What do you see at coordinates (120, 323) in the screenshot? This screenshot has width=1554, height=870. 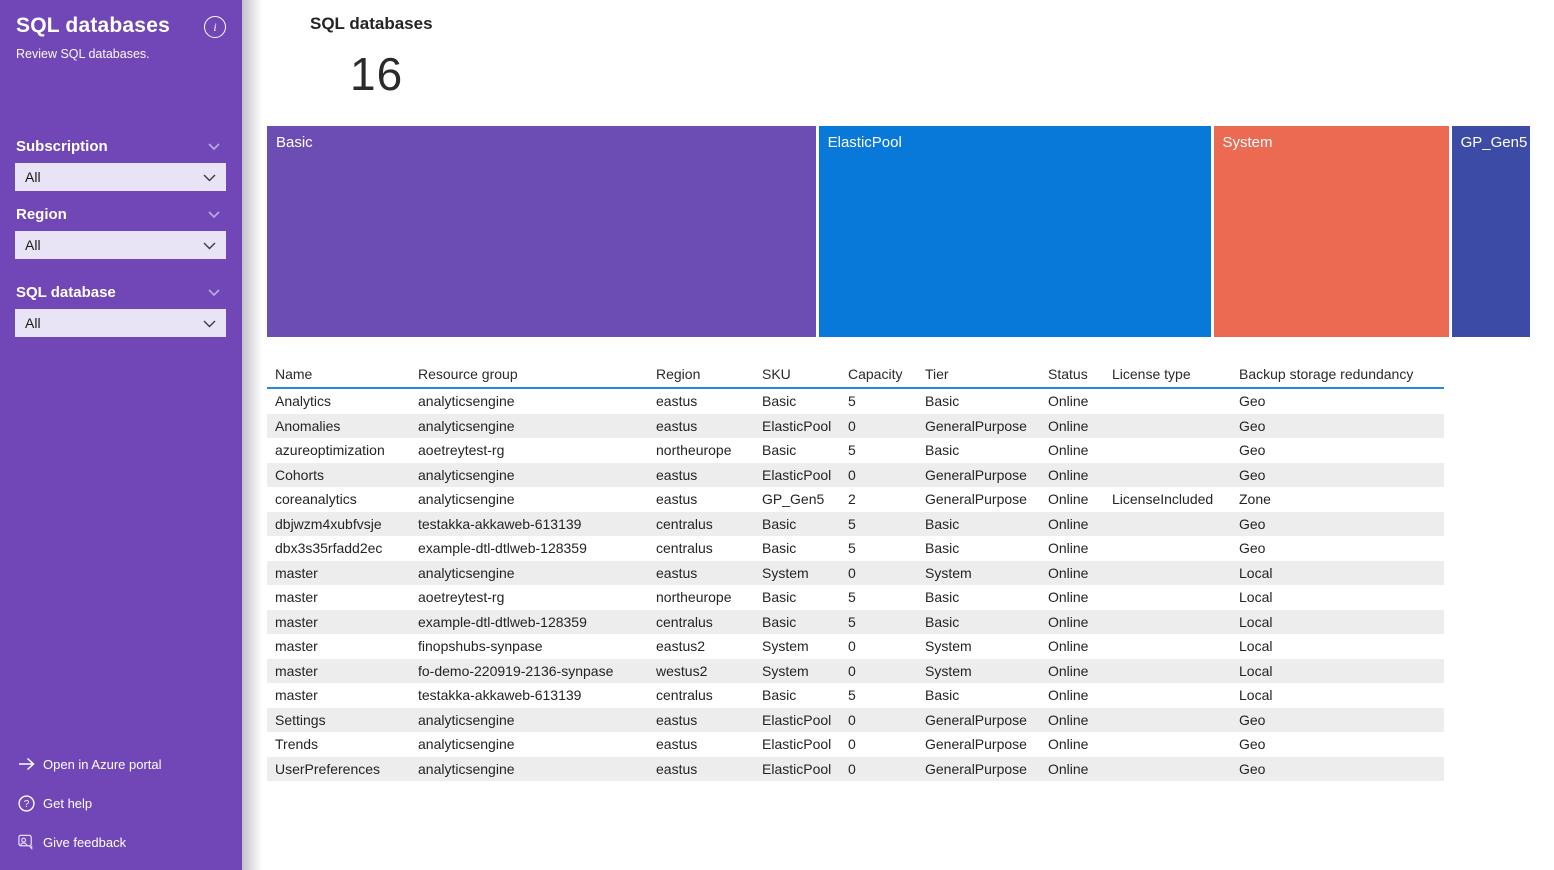 I see `sql-database-dropdown: All` at bounding box center [120, 323].